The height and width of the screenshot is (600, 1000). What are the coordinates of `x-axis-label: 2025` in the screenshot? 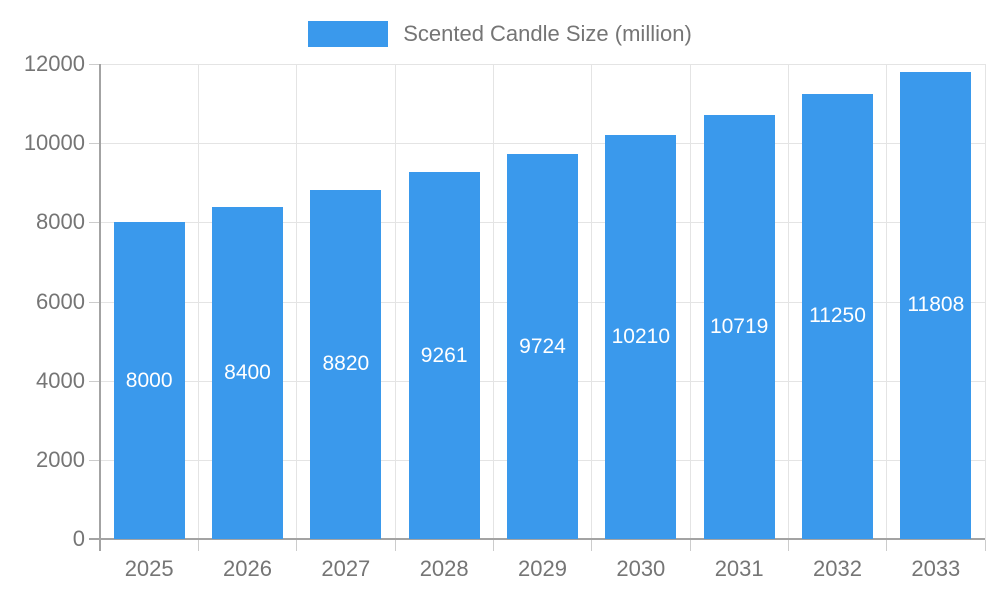 It's located at (149, 568).